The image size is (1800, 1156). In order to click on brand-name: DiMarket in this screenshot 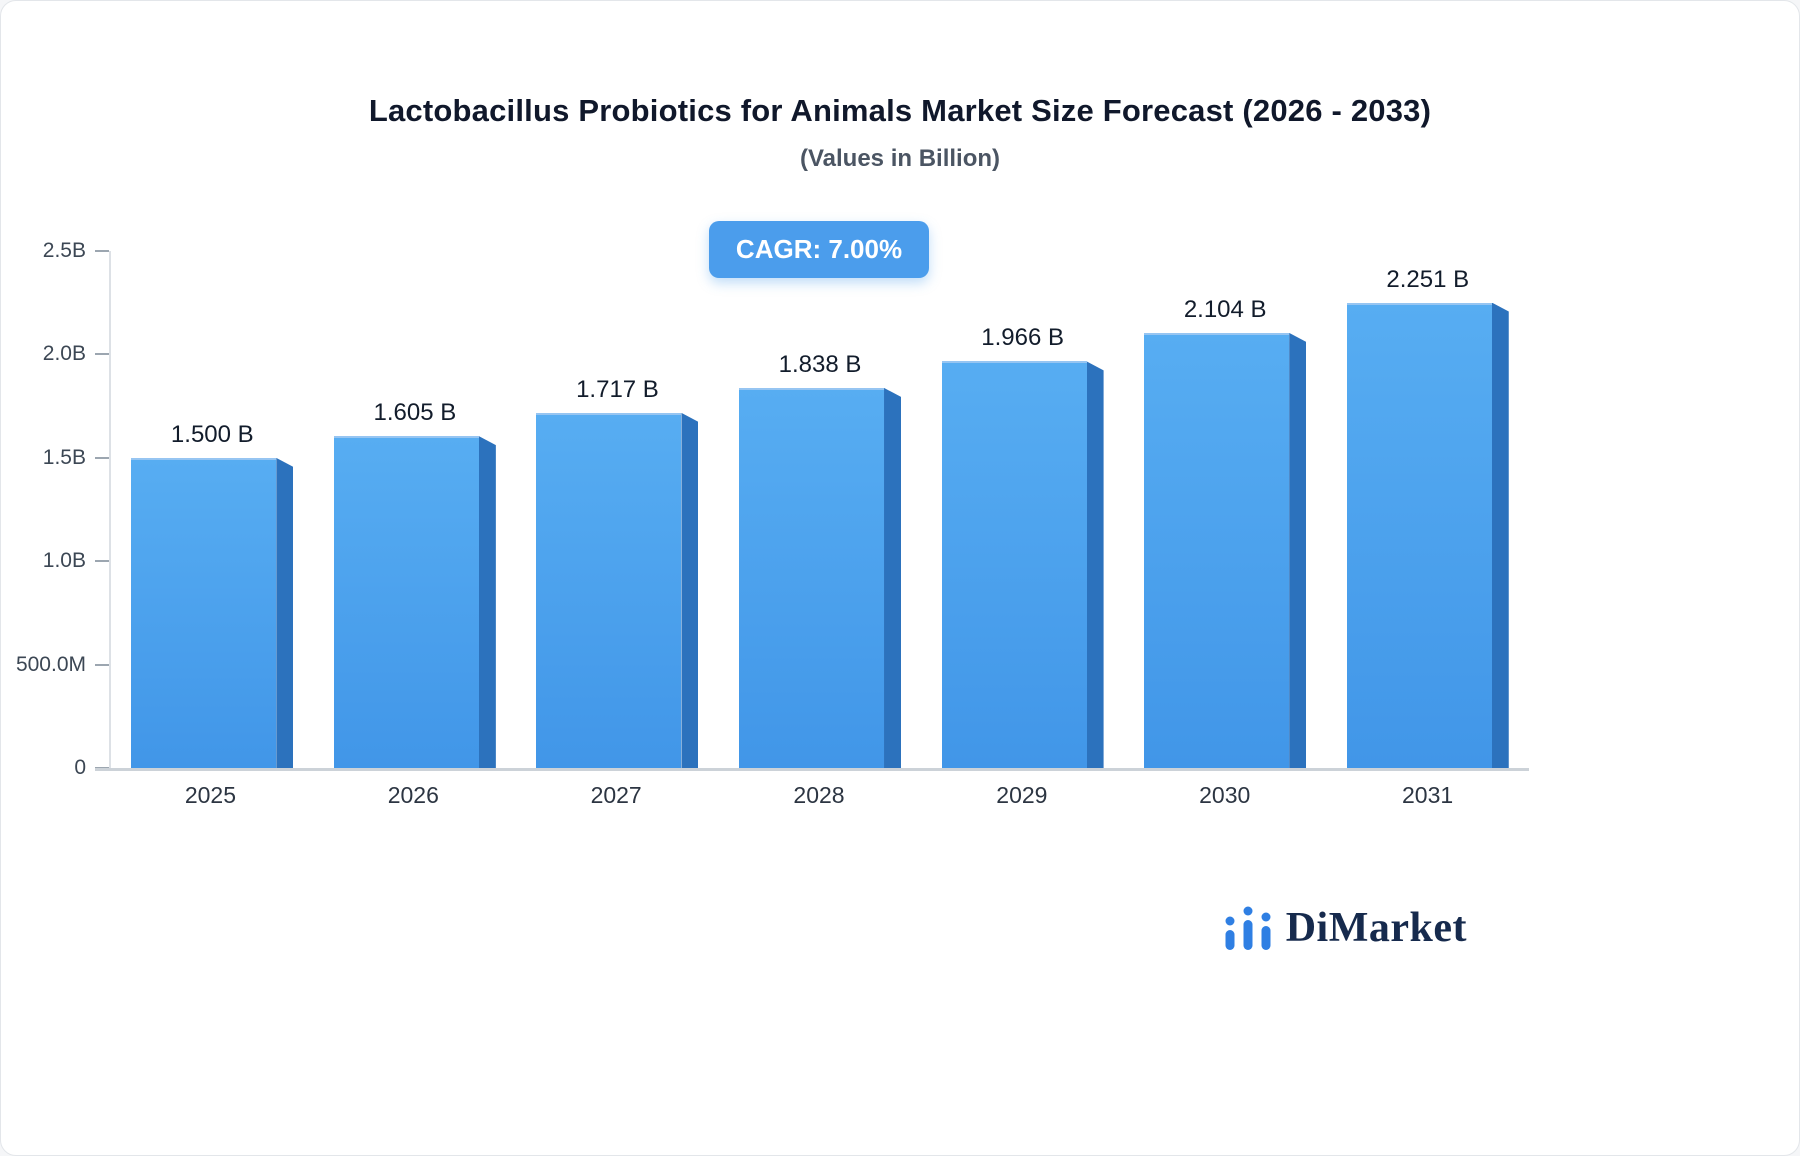, I will do `click(1376, 928)`.